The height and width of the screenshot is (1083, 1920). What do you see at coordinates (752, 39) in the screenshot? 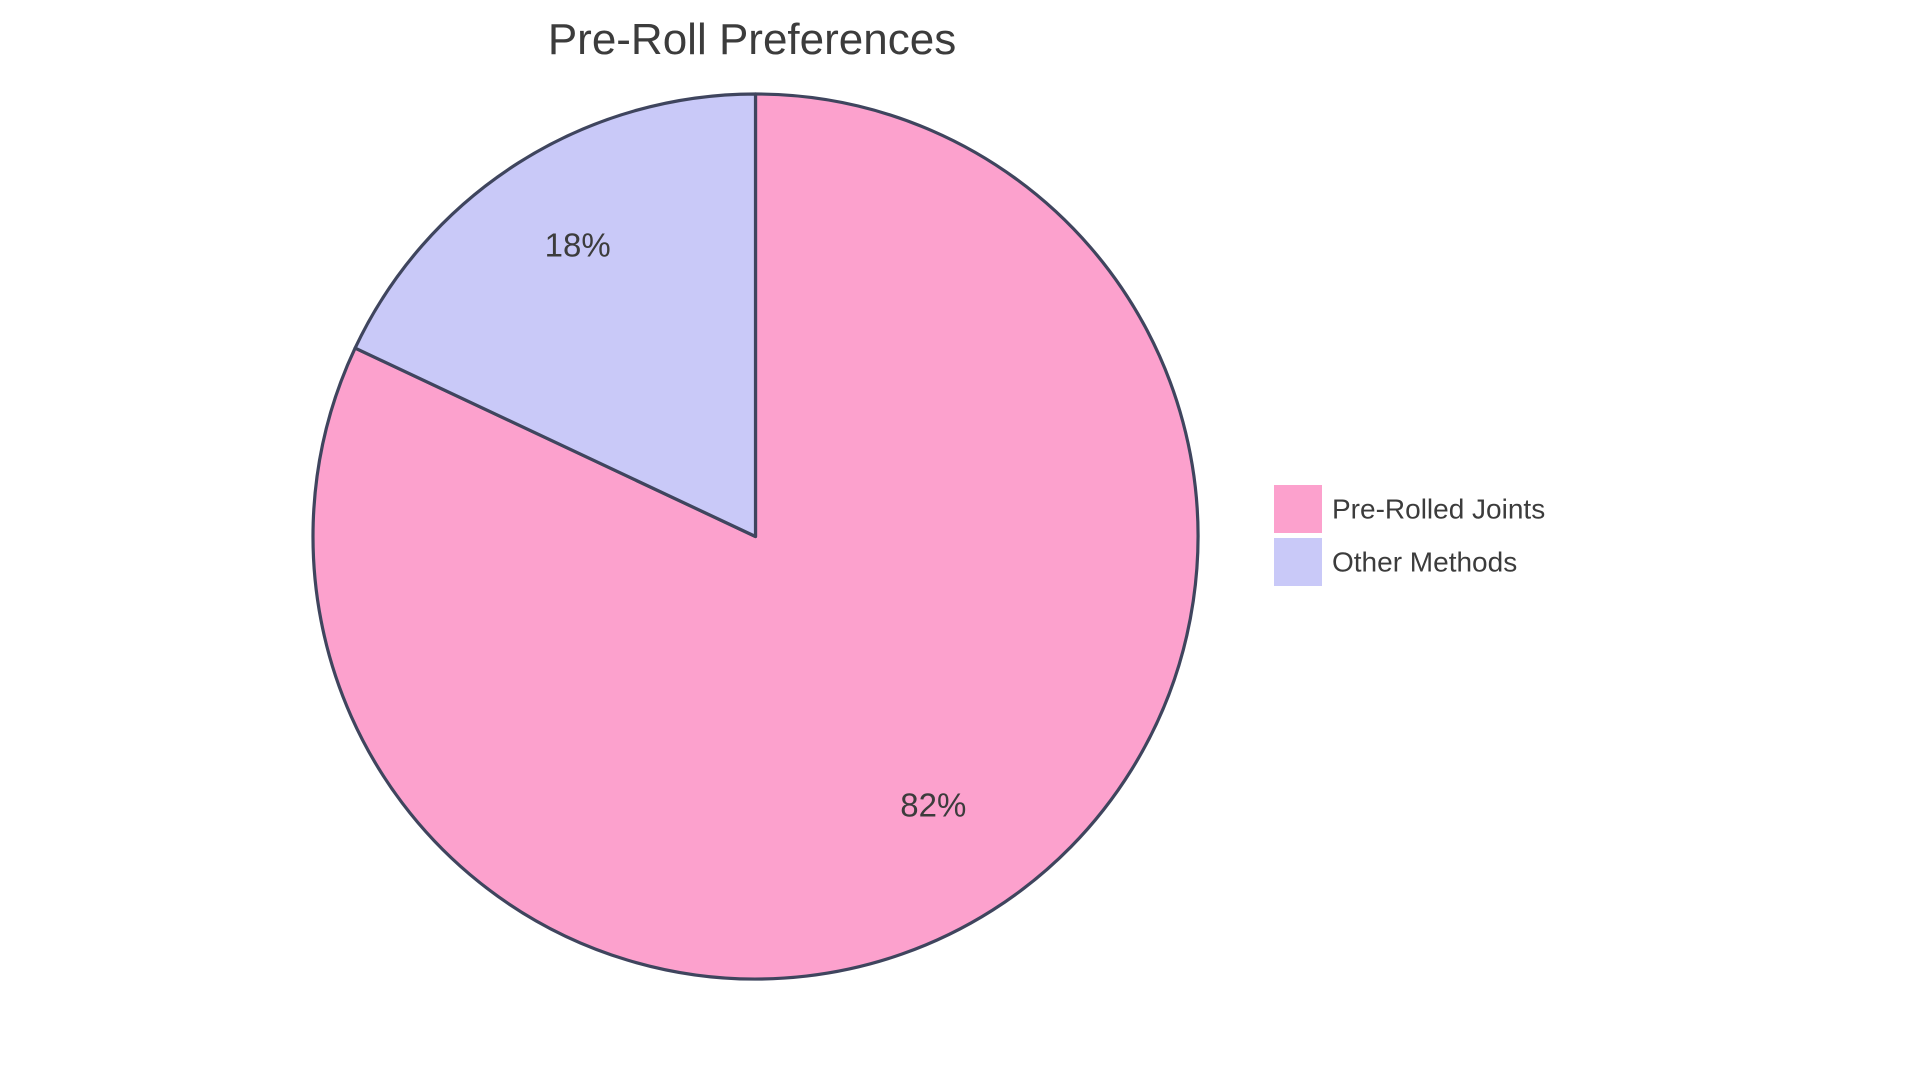
I see `chart-title: Pre-Roll Preferences` at bounding box center [752, 39].